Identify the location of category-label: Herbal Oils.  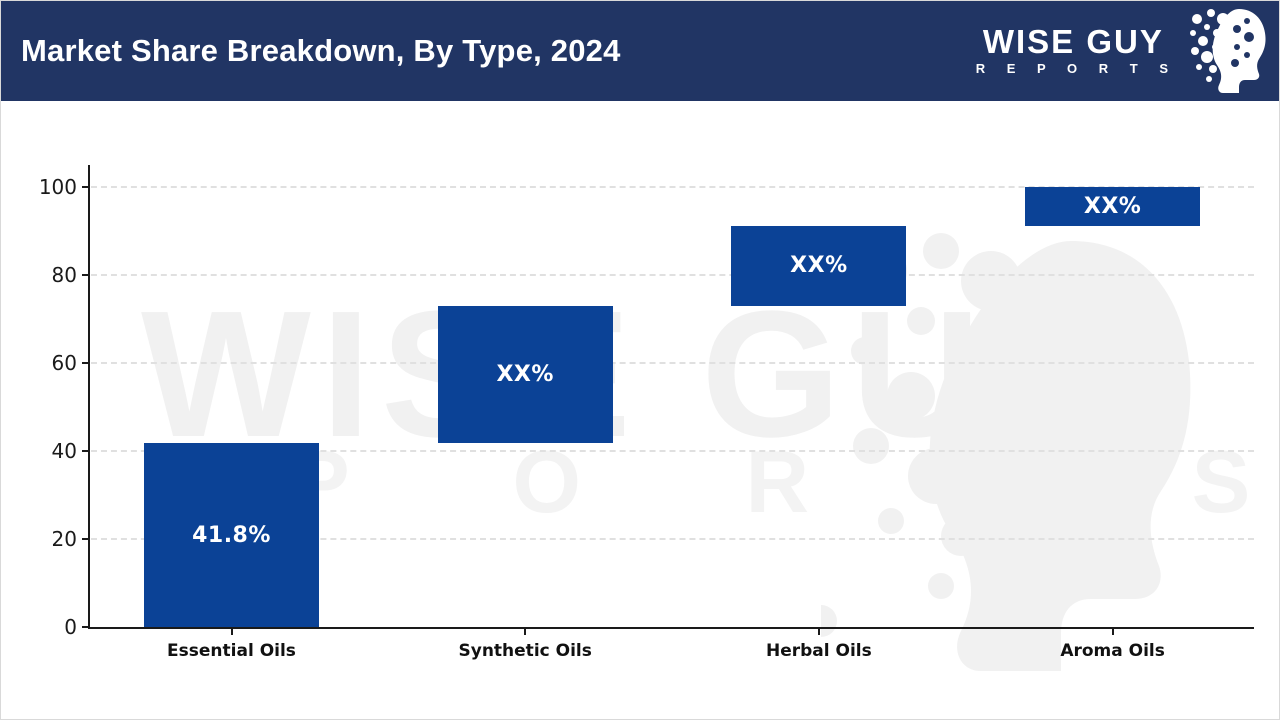
(819, 651).